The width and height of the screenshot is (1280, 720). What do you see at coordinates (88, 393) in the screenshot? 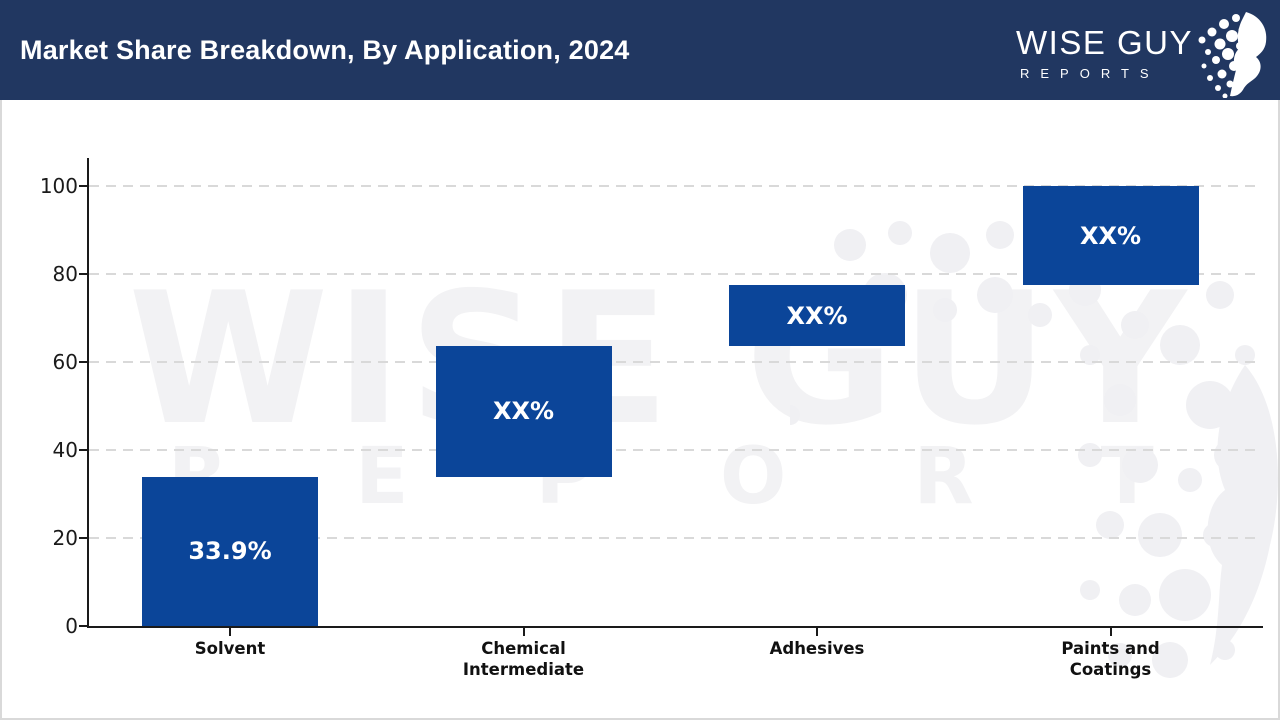
I see `y-axis-line` at bounding box center [88, 393].